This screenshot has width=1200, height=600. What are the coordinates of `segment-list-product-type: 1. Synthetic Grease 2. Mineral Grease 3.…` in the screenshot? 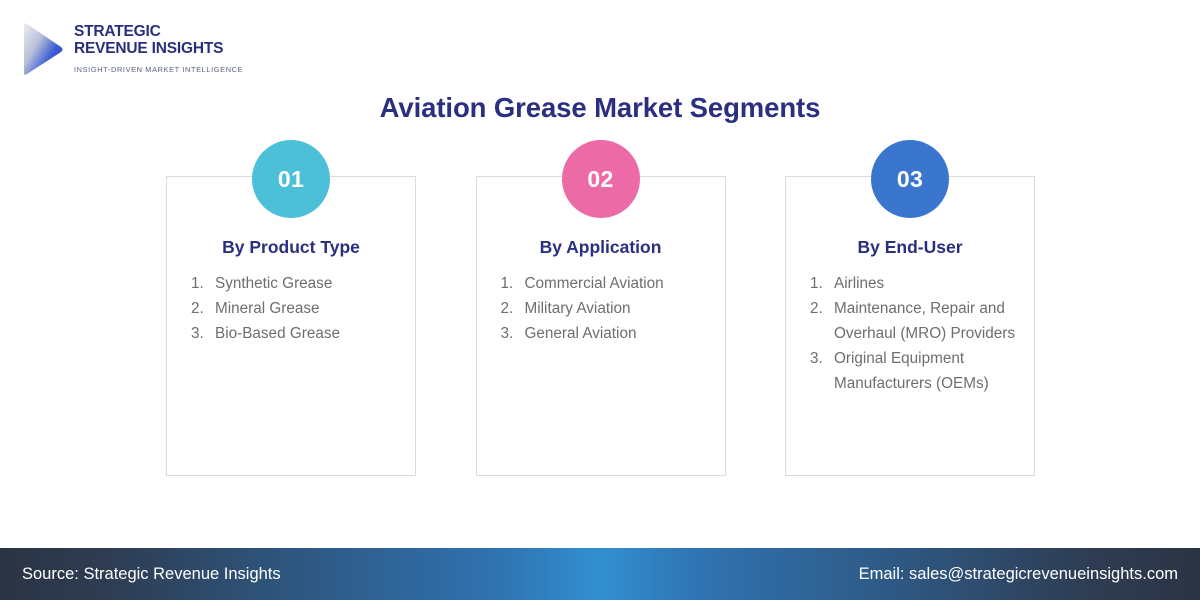 It's located at (297, 308).